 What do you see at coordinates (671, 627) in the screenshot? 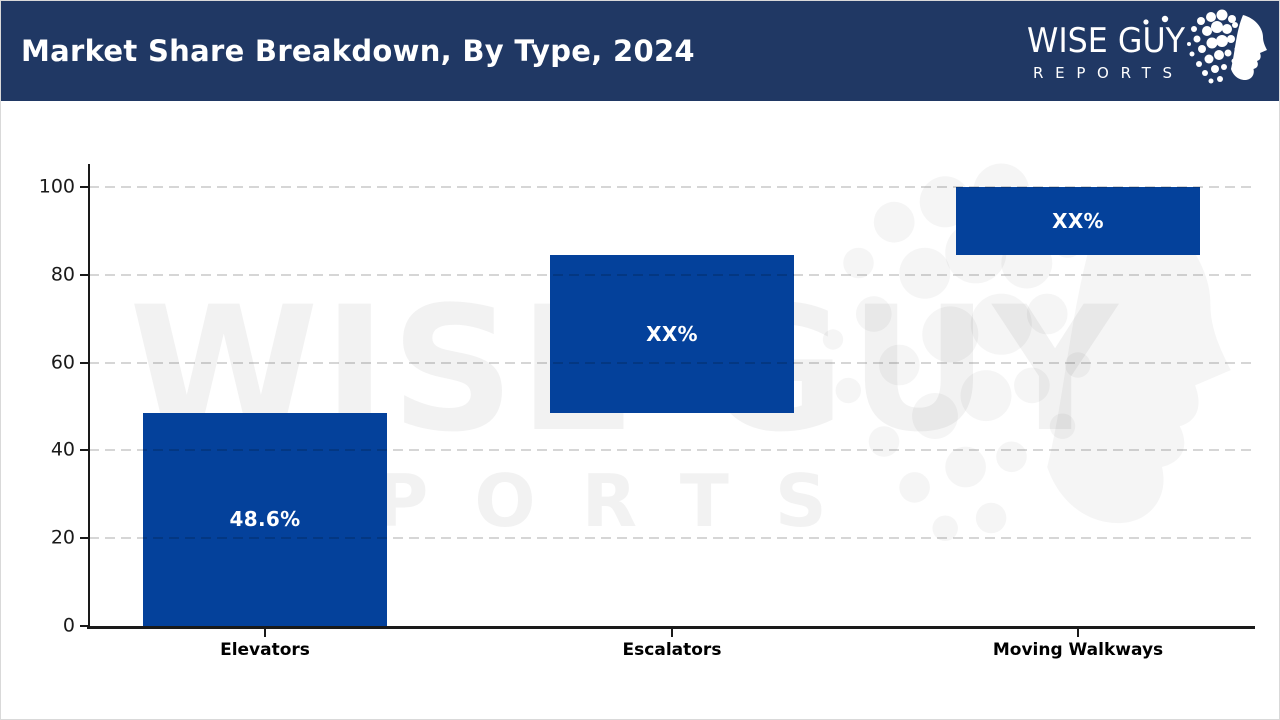
I see `x-axis-line` at bounding box center [671, 627].